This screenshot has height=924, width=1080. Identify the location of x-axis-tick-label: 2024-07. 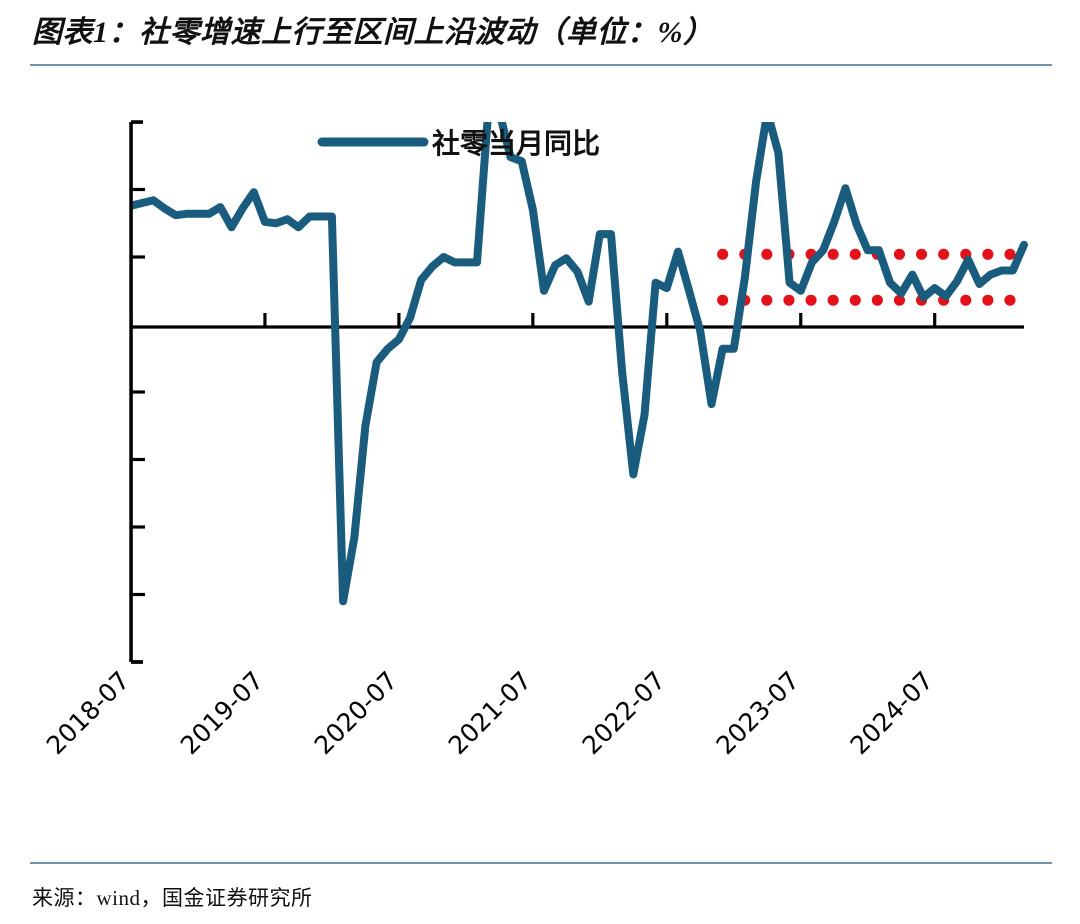
(892, 713).